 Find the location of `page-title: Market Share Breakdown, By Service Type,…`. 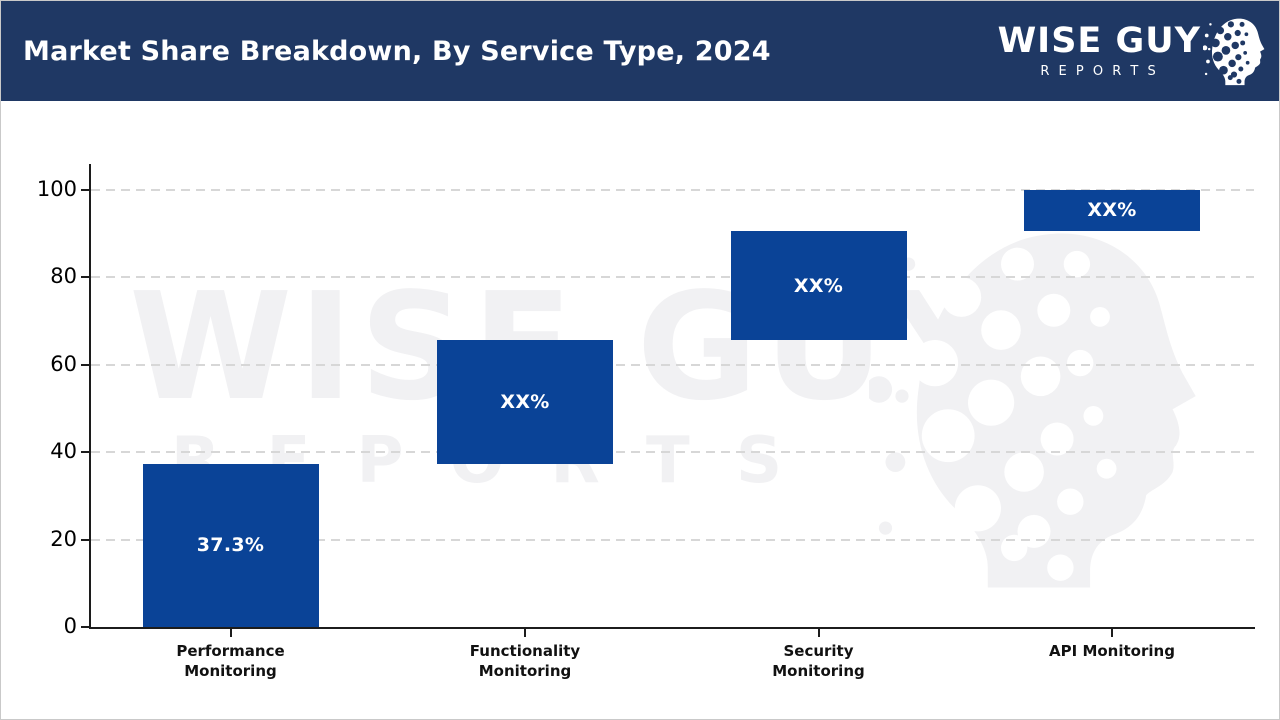

page-title: Market Share Breakdown, By Service Type,… is located at coordinates (397, 51).